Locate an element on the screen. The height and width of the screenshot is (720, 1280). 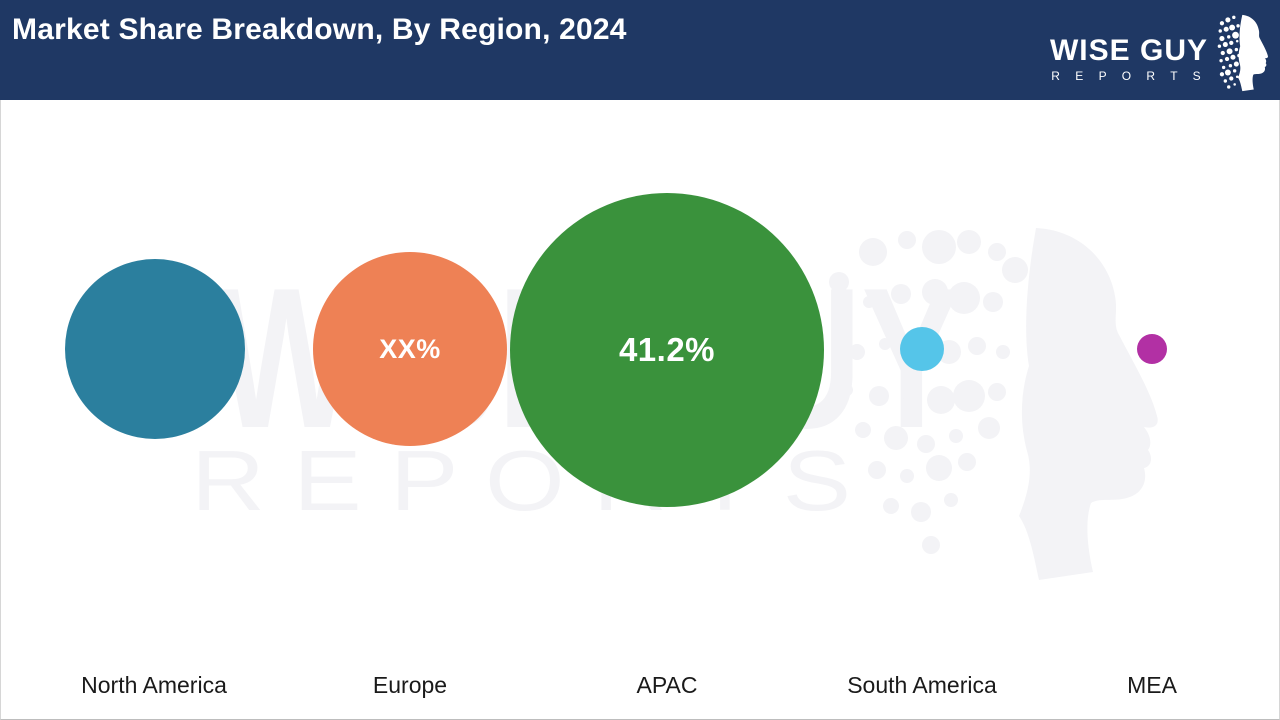
logo-text: WISE GUY R E P O R T S is located at coordinates (1129, 59).